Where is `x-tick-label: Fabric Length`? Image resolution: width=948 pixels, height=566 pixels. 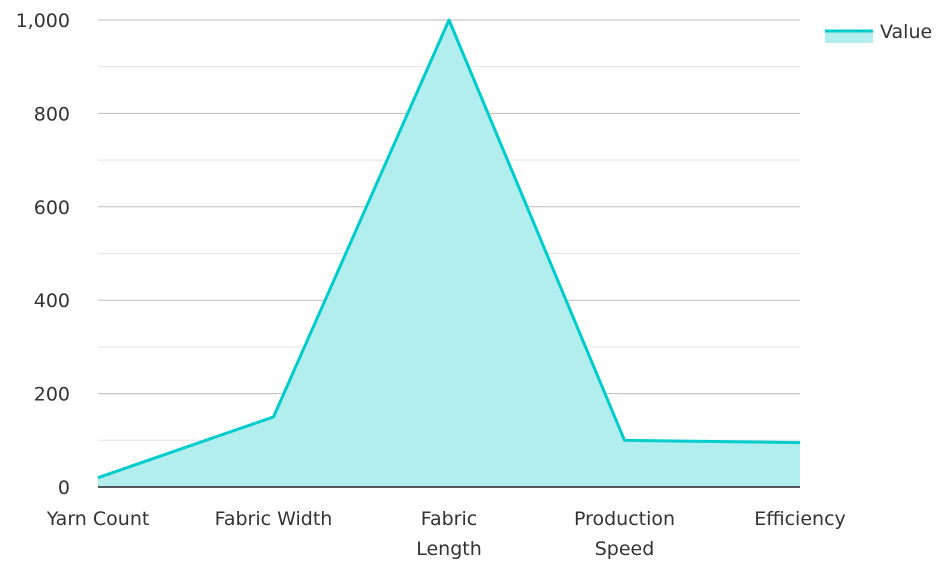 x-tick-label: Fabric Length is located at coordinates (449, 534).